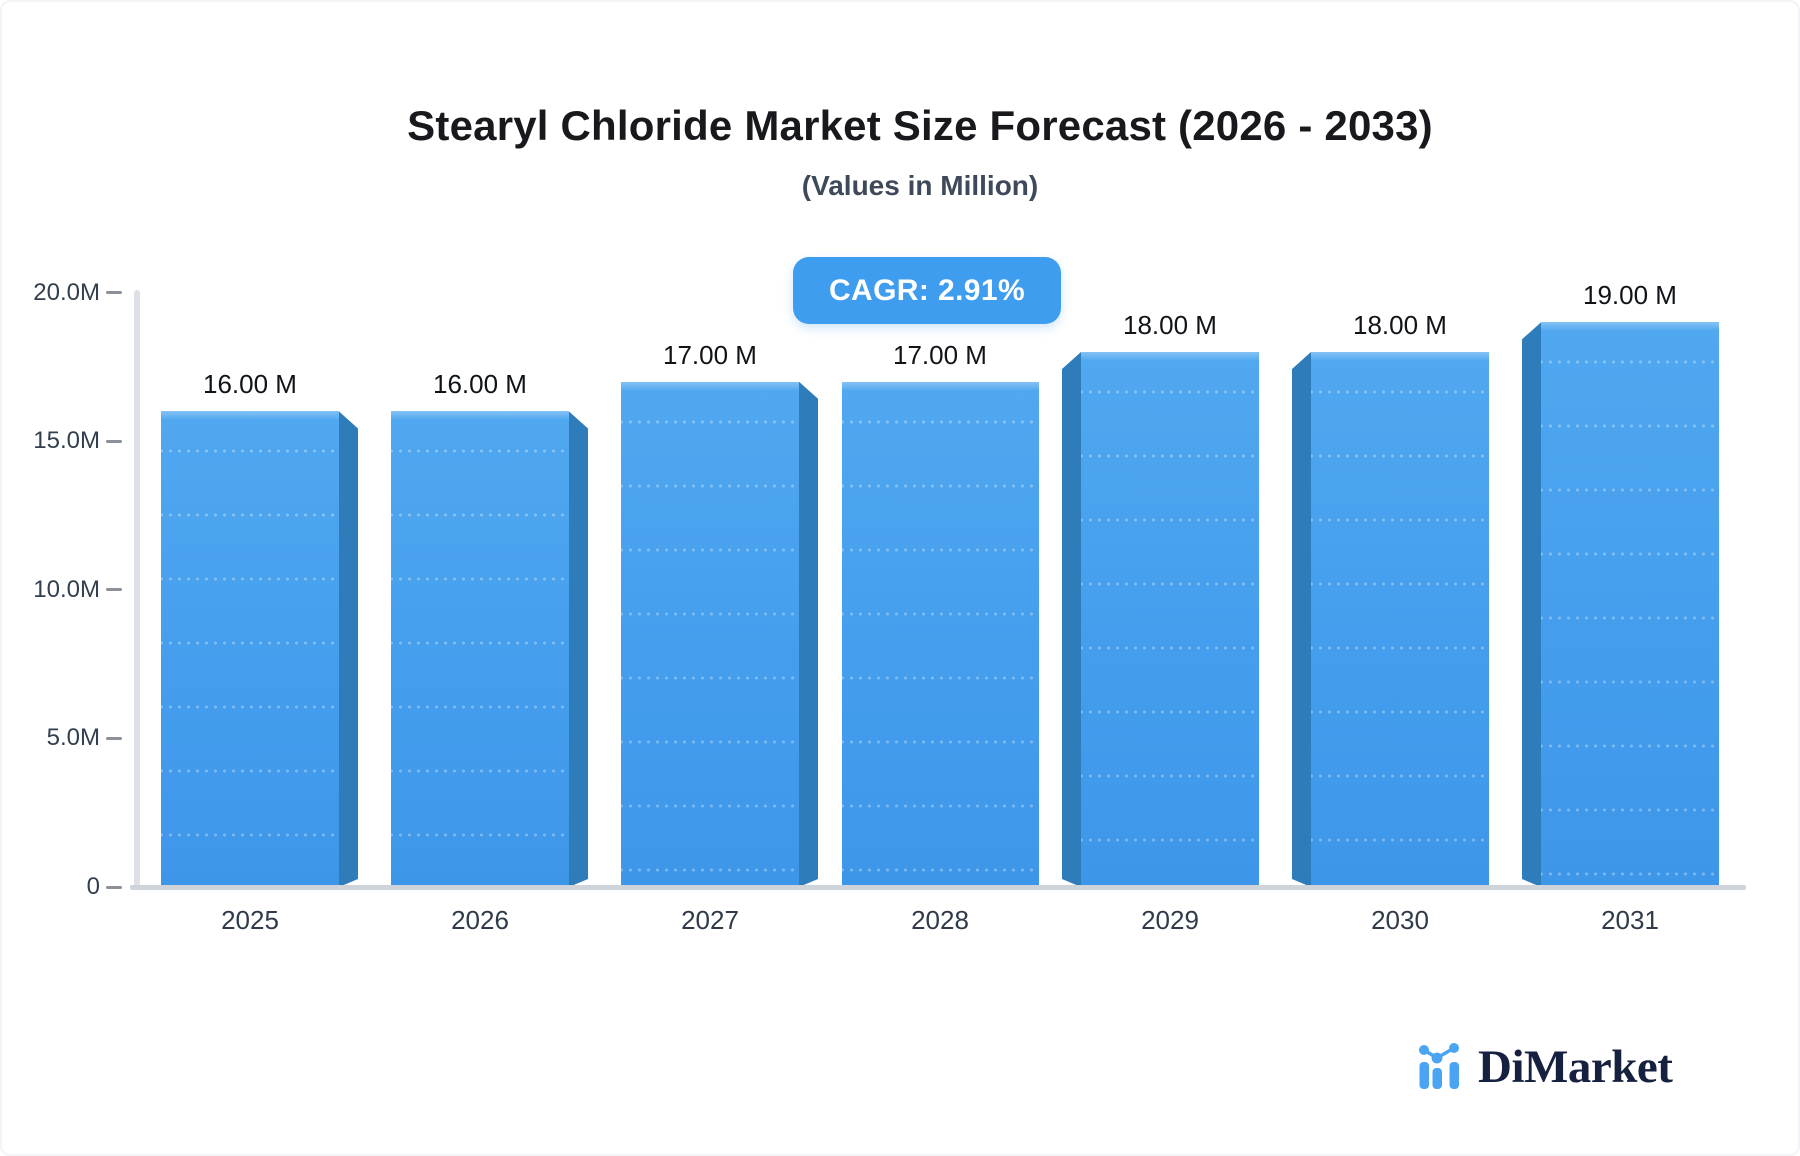 The image size is (1800, 1156). What do you see at coordinates (920, 185) in the screenshot?
I see `page-subtitle: (Values in Million)` at bounding box center [920, 185].